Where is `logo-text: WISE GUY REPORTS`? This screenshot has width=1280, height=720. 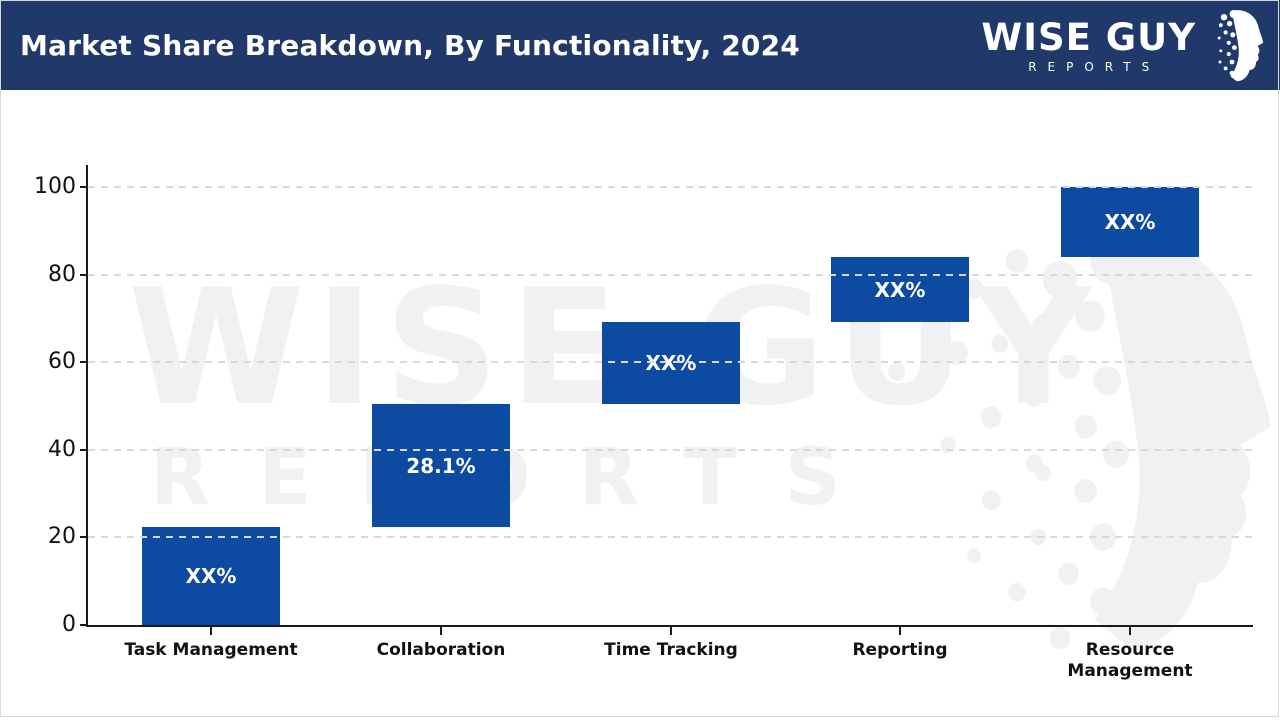 logo-text: WISE GUY REPORTS is located at coordinates (1088, 45).